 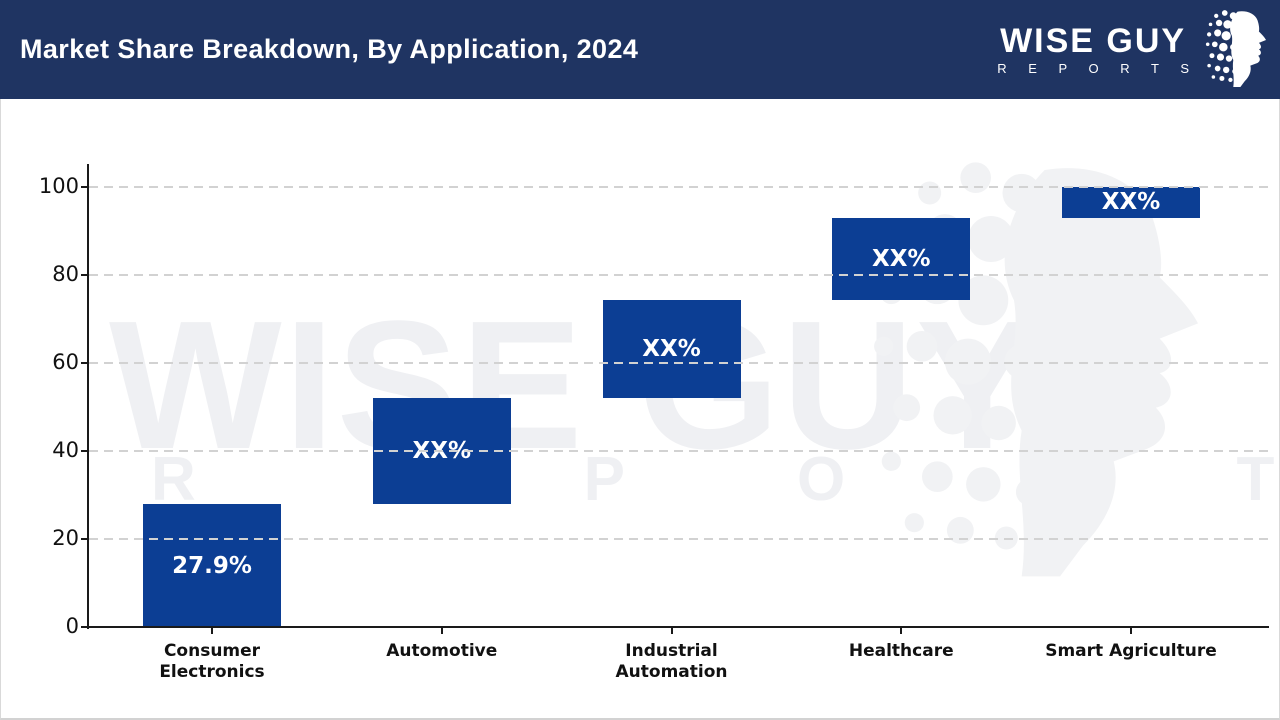 What do you see at coordinates (65, 362) in the screenshot?
I see `y-axis-tick-label: 60` at bounding box center [65, 362].